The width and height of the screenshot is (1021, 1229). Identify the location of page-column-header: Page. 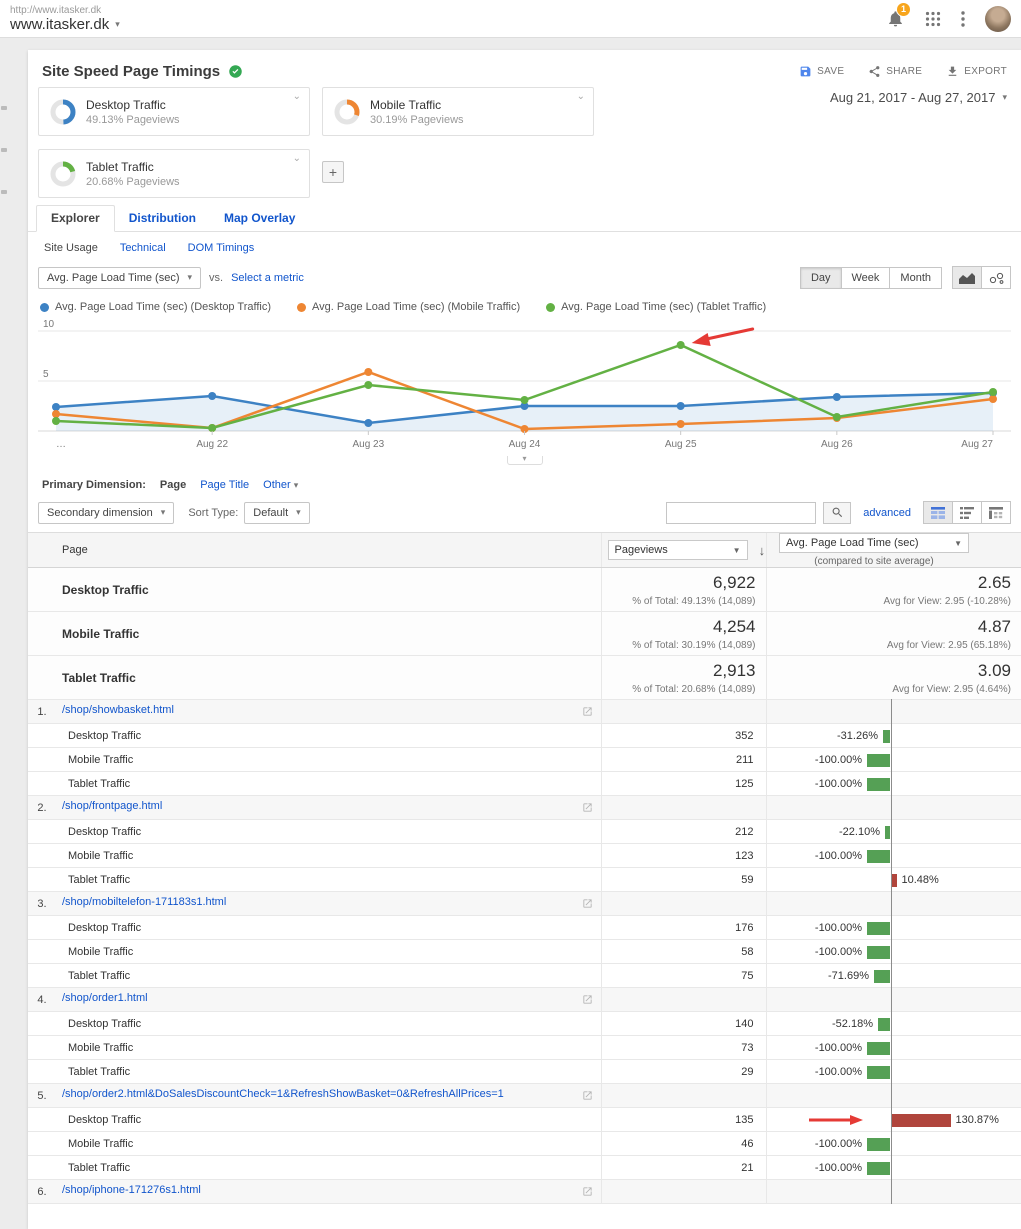
(328, 550).